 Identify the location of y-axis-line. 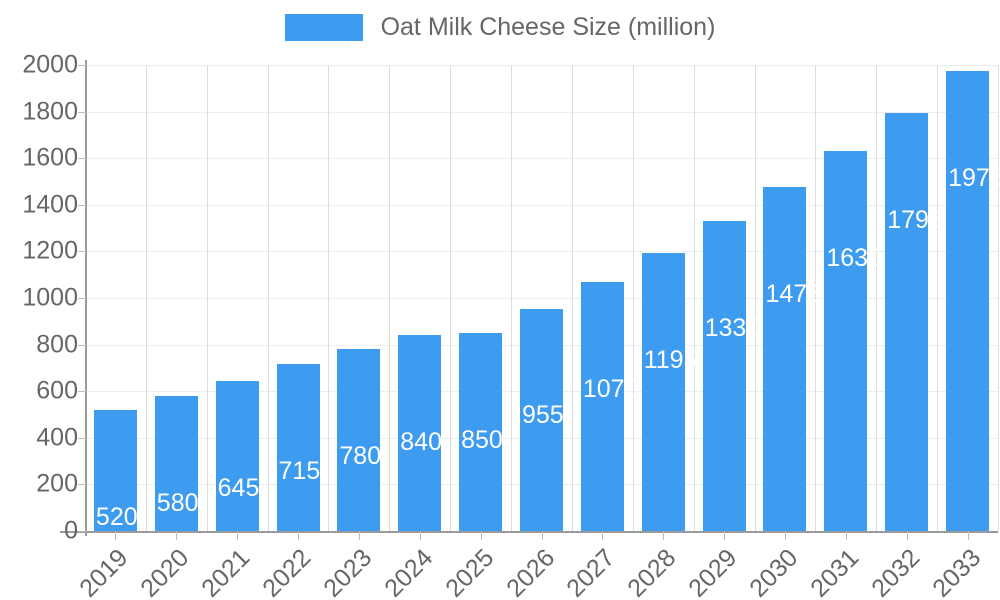
(86, 298).